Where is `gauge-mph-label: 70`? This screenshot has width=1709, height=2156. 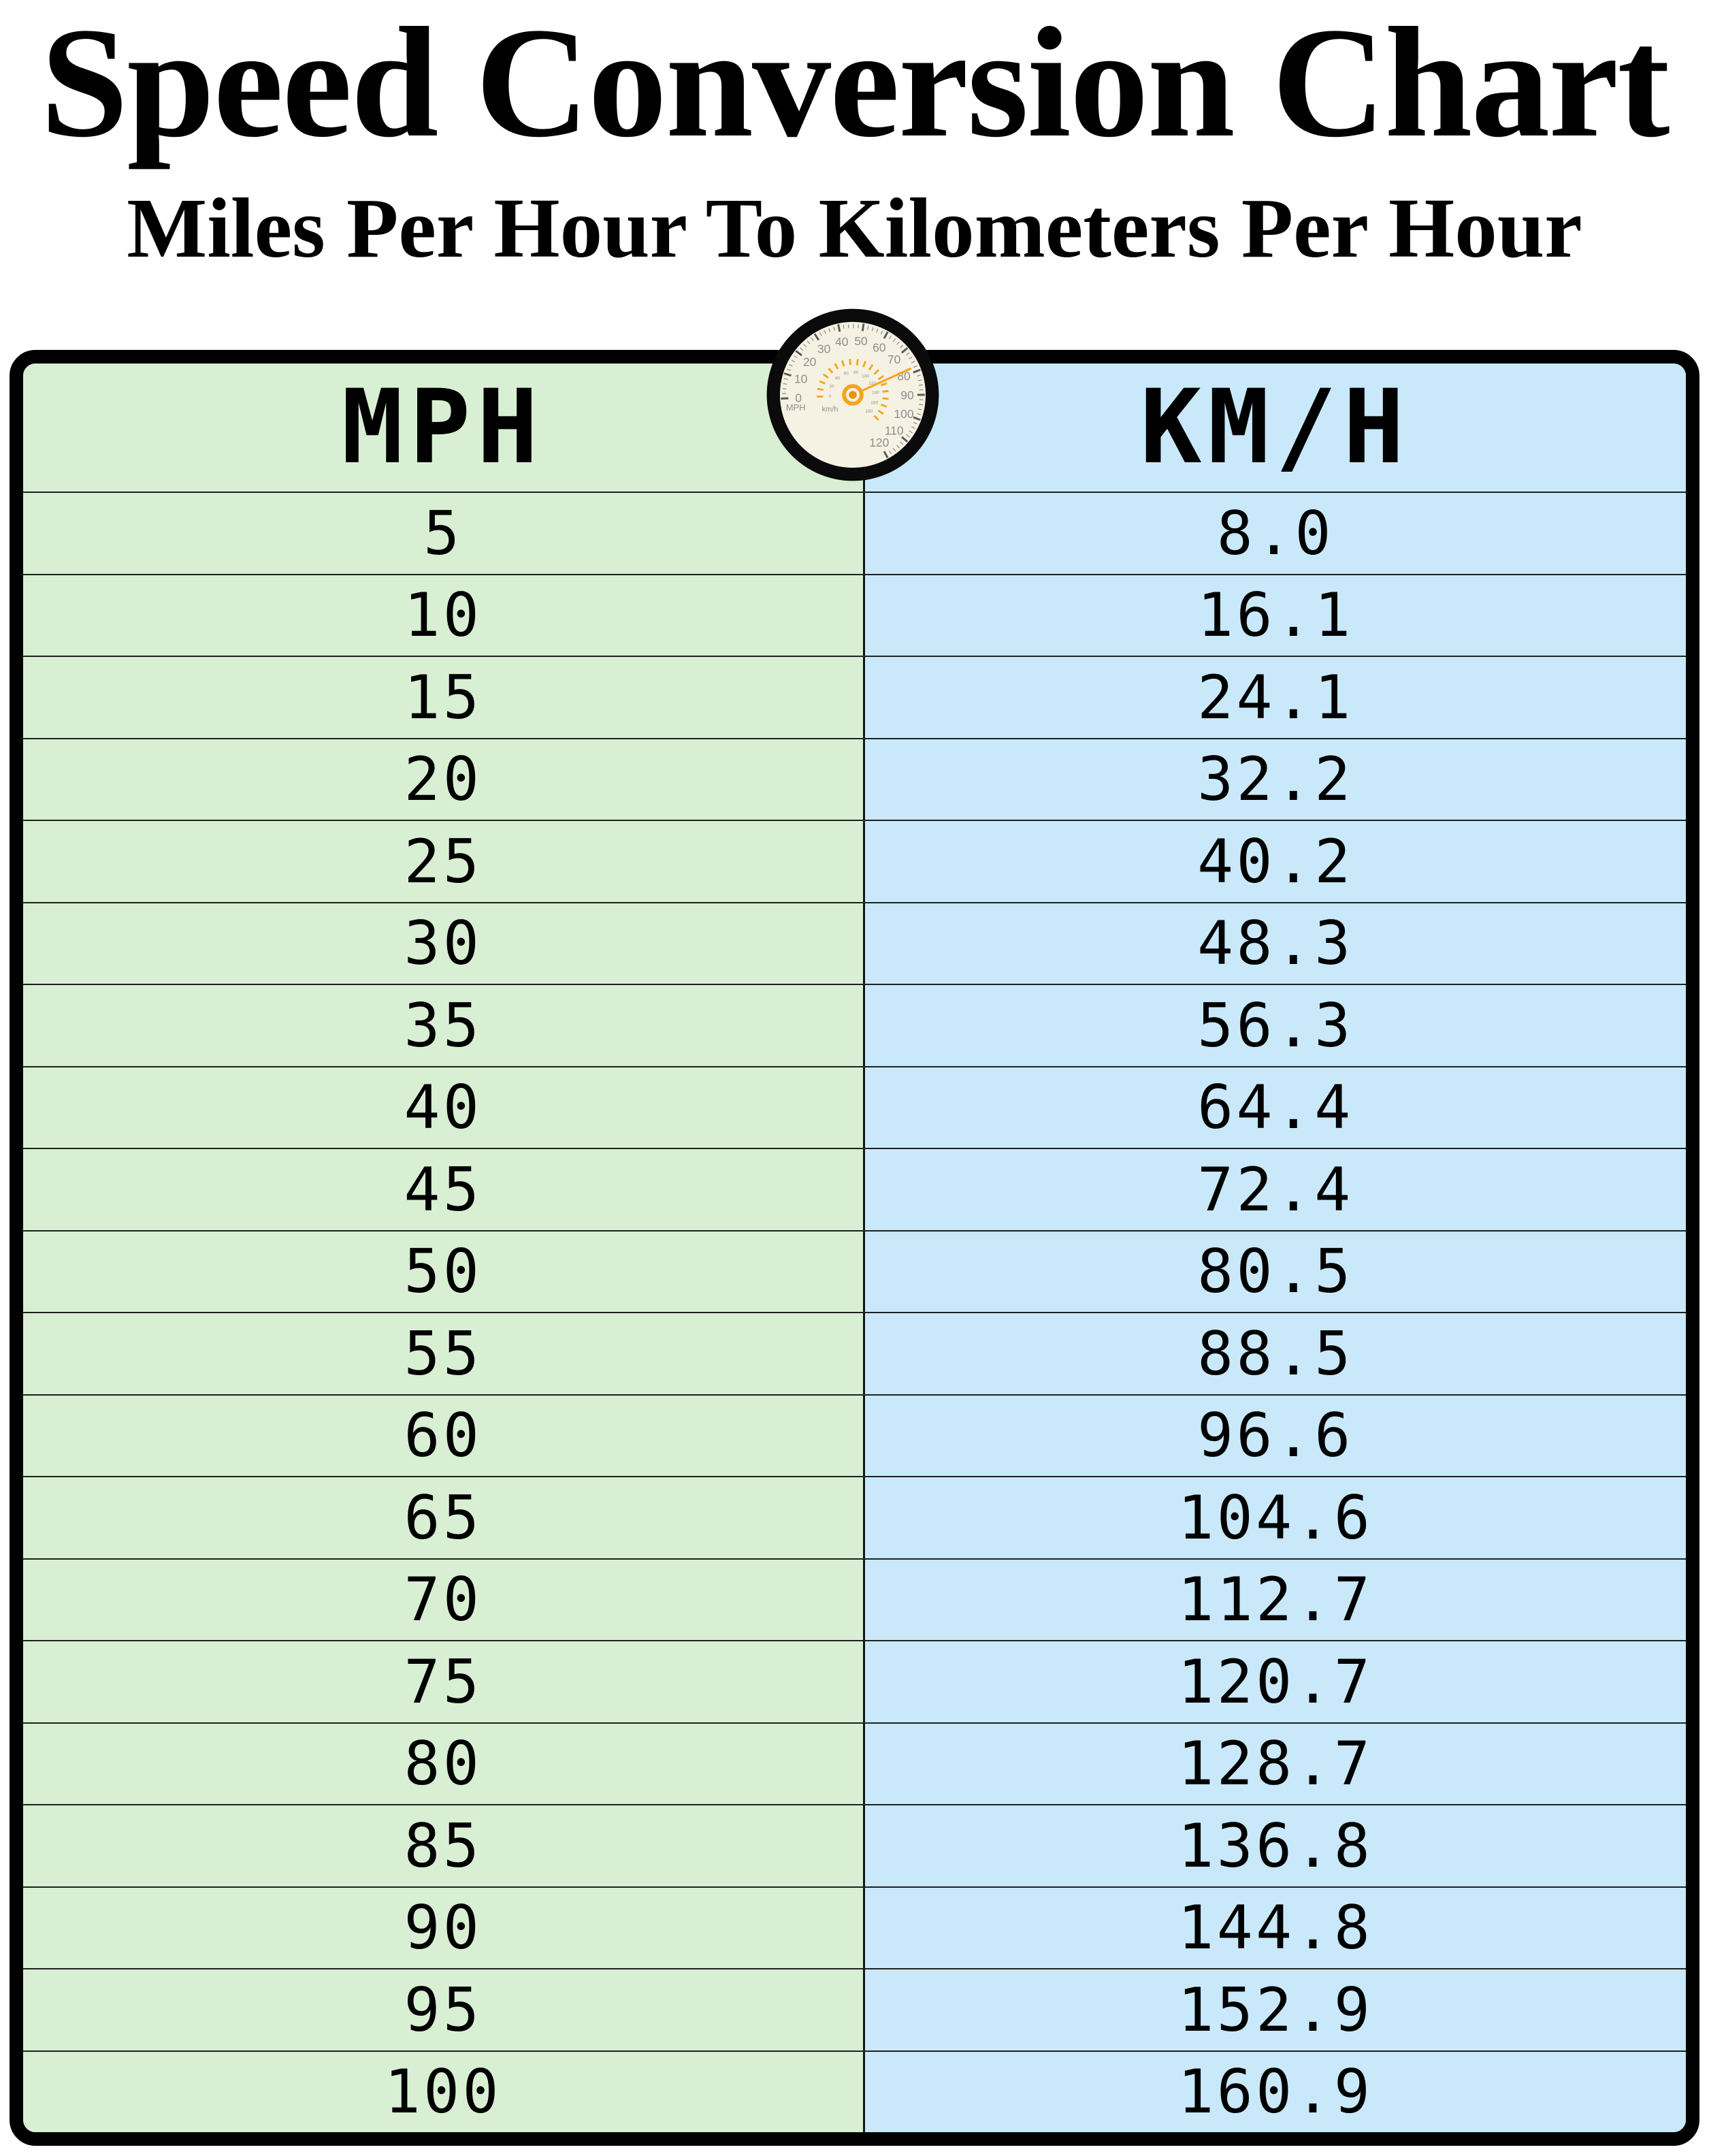
gauge-mph-label: 70 is located at coordinates (894, 359).